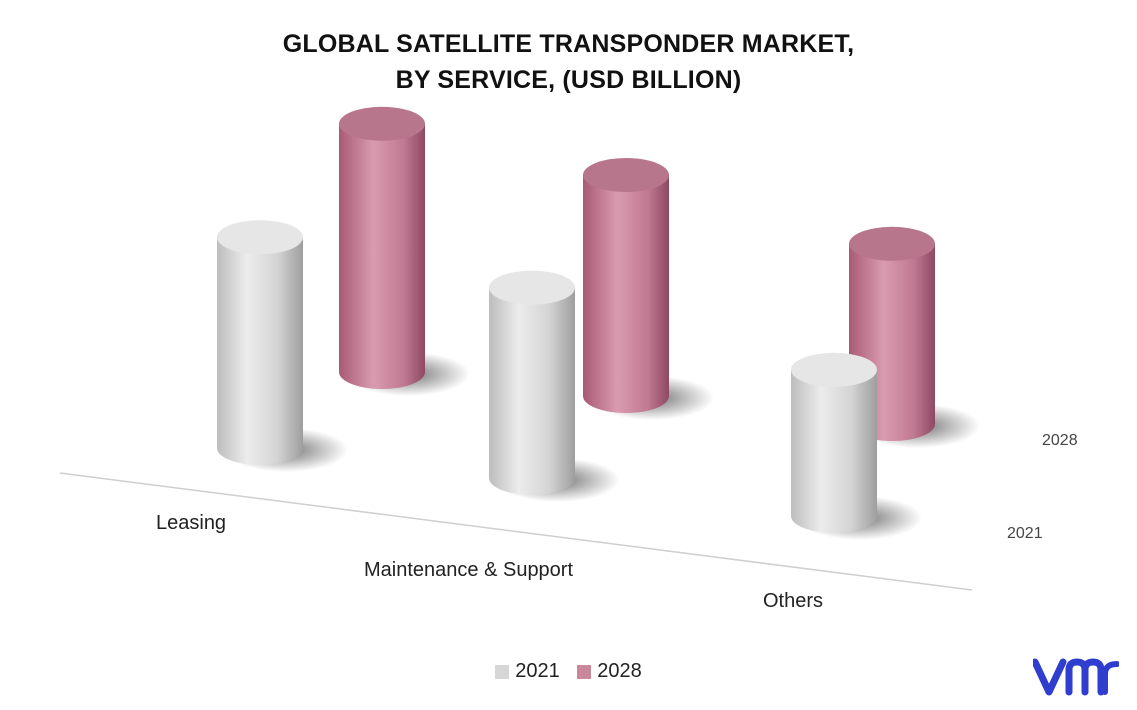 This screenshot has height=710, width=1137. I want to click on legend-label-2021: 2021, so click(537, 671).